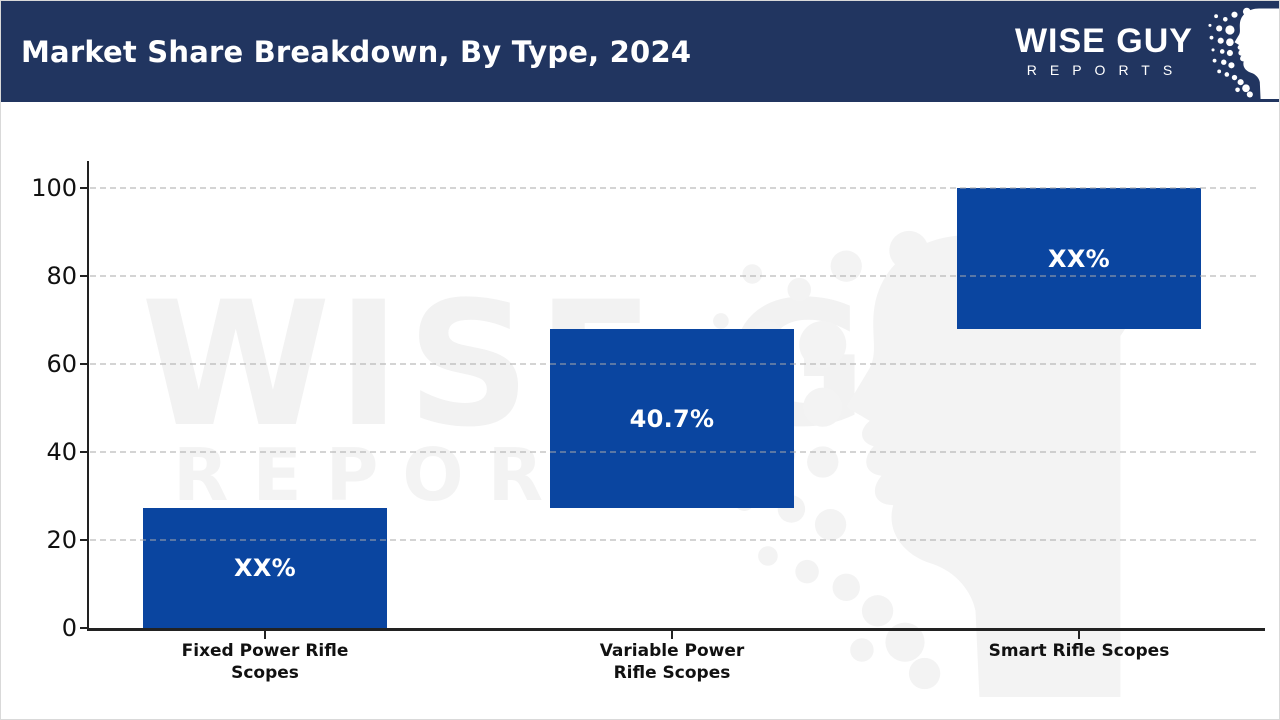  What do you see at coordinates (672, 662) in the screenshot?
I see `x-axis-category-label: Variable Power Rifle Scopes` at bounding box center [672, 662].